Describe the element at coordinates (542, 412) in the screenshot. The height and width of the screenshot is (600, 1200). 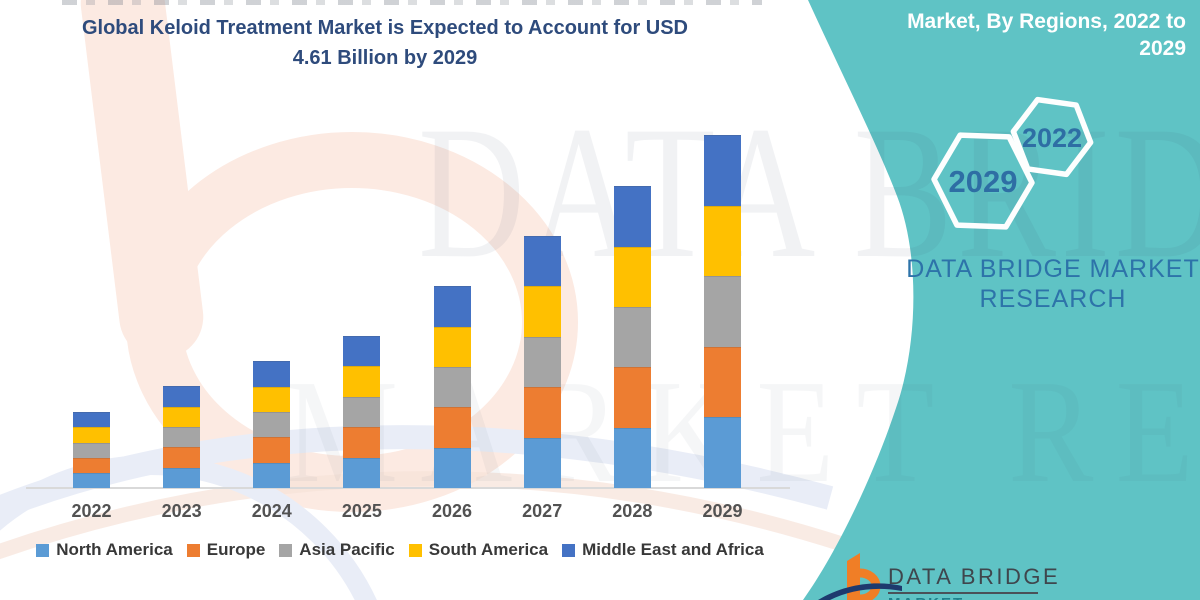
I see `bar-segment-europe-2027` at that location.